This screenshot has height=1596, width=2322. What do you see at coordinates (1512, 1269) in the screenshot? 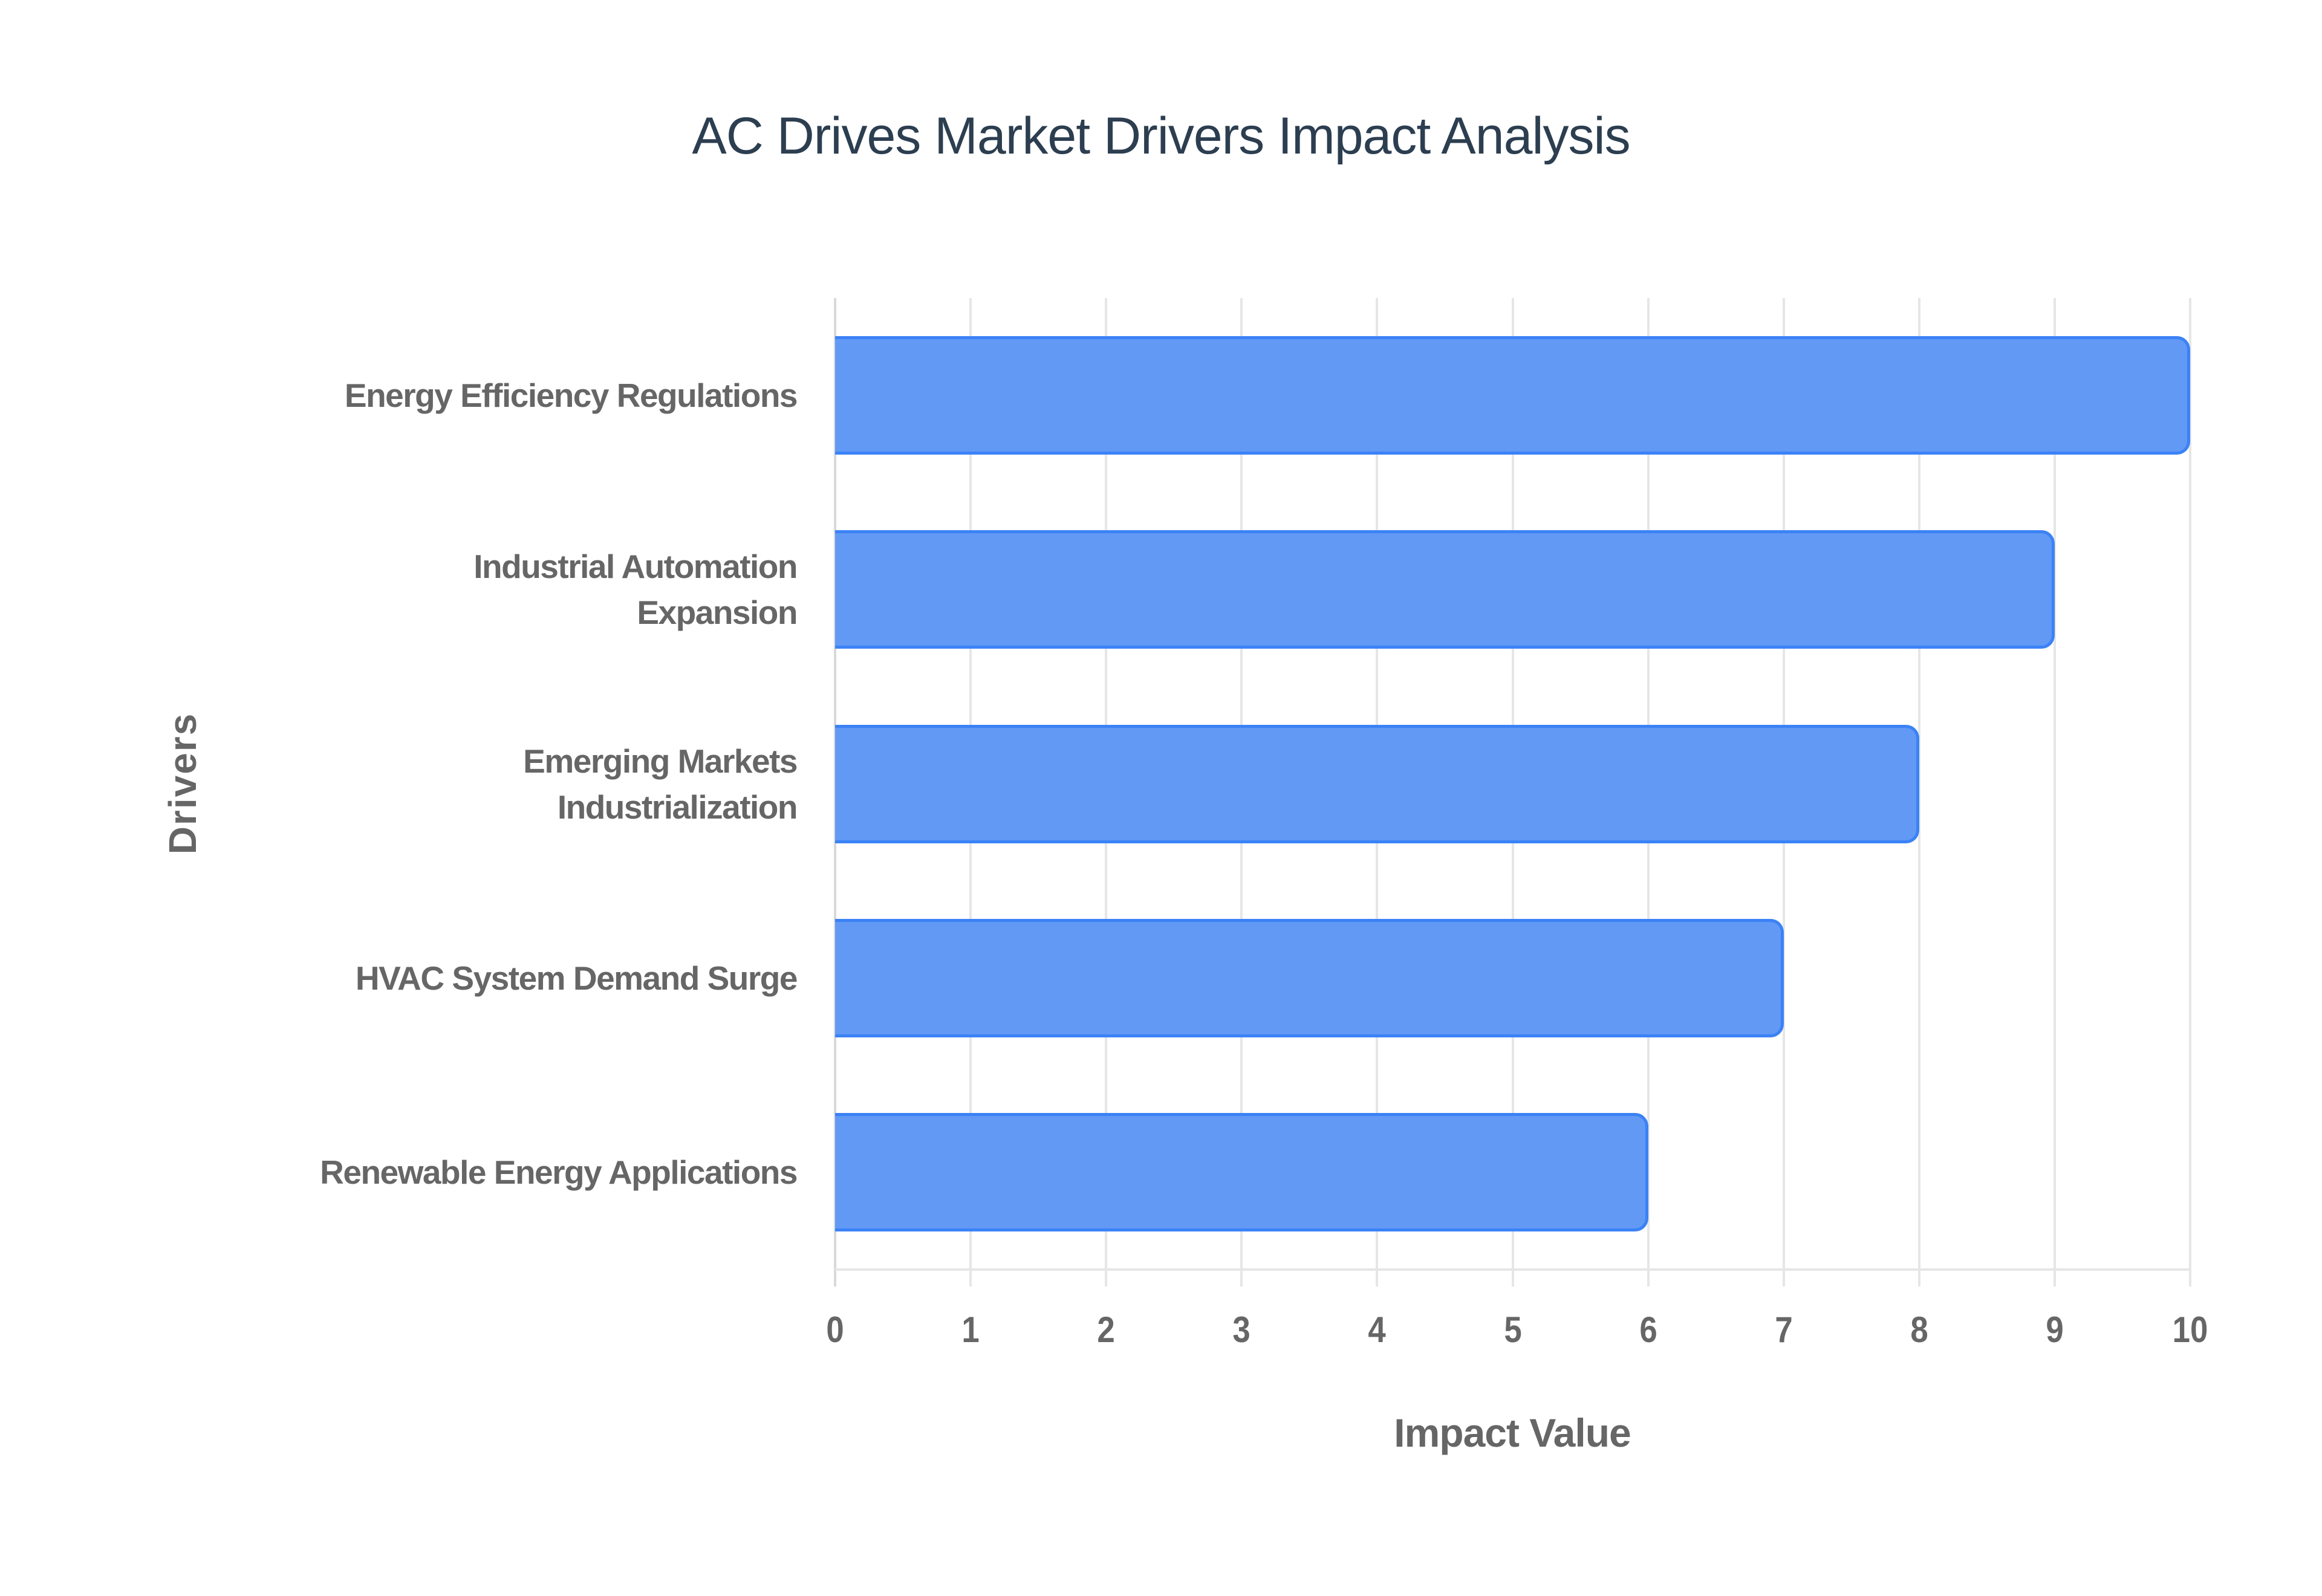
I see `x-axis-baseline` at bounding box center [1512, 1269].